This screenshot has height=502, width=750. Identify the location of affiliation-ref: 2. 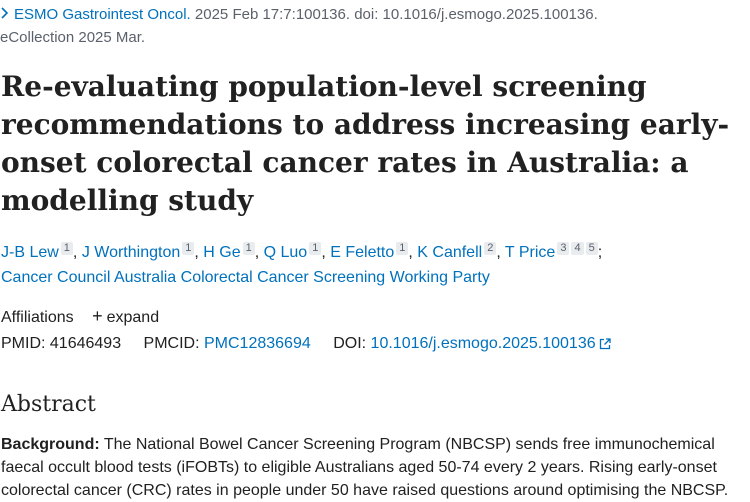
(490, 248).